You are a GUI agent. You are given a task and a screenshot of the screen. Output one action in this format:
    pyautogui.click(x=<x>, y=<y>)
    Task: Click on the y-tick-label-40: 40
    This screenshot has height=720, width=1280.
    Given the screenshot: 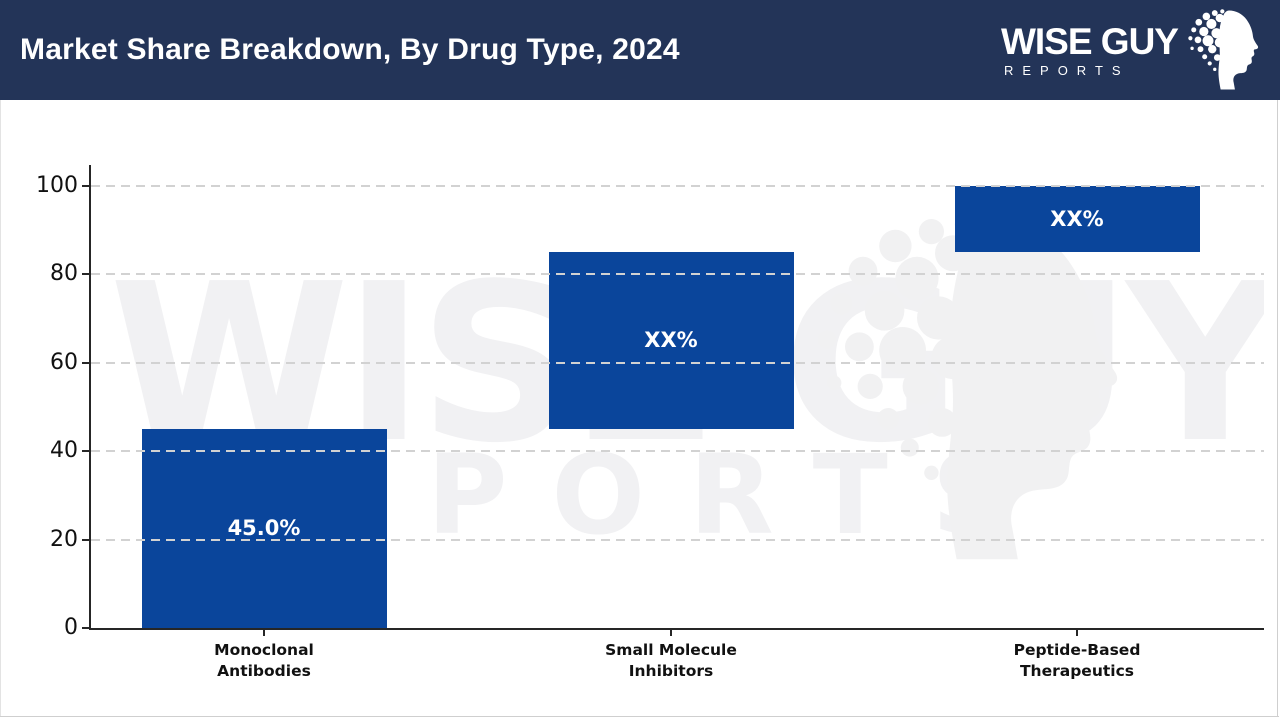 What is the action you would take?
    pyautogui.click(x=64, y=450)
    